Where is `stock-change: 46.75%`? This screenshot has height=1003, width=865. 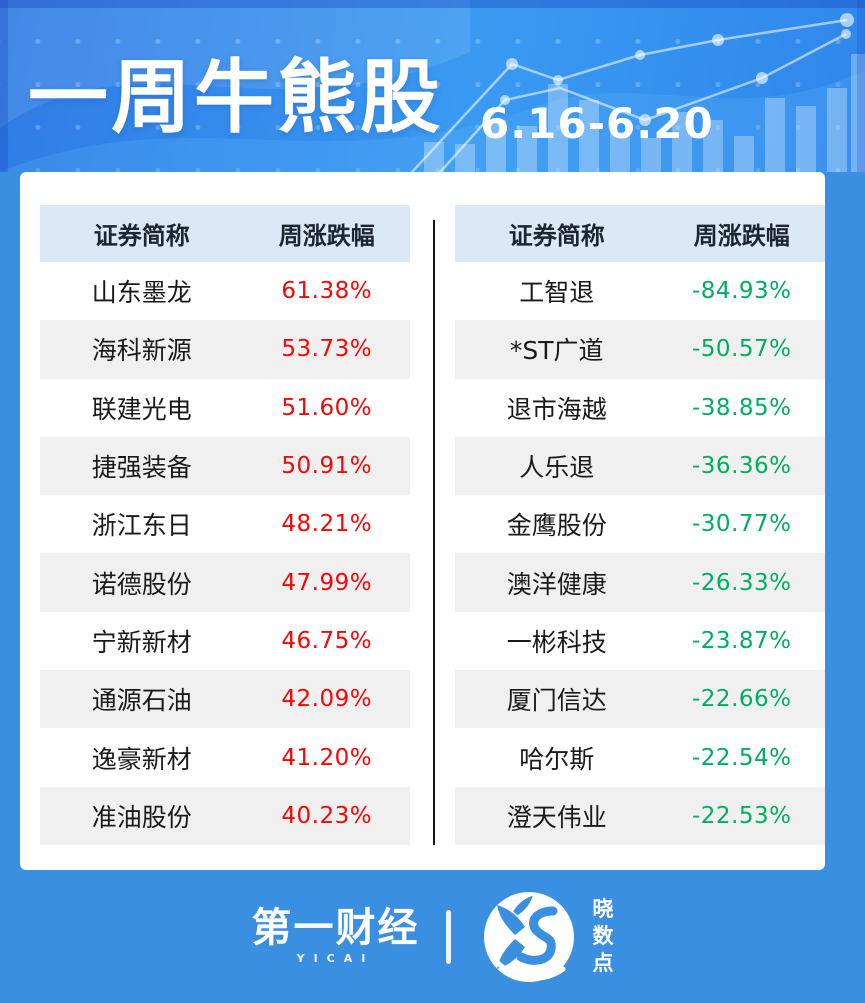 stock-change: 46.75% is located at coordinates (327, 640).